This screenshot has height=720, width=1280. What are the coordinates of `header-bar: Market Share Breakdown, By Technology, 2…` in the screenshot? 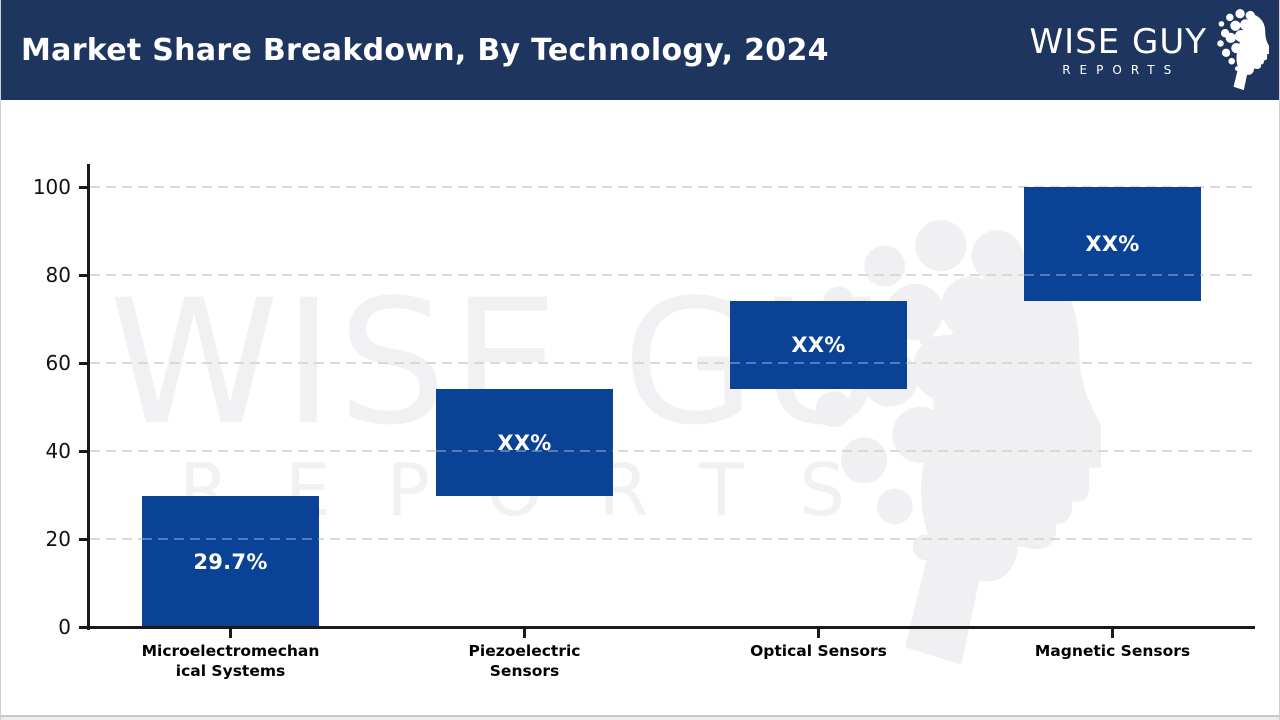 It's located at (640, 50).